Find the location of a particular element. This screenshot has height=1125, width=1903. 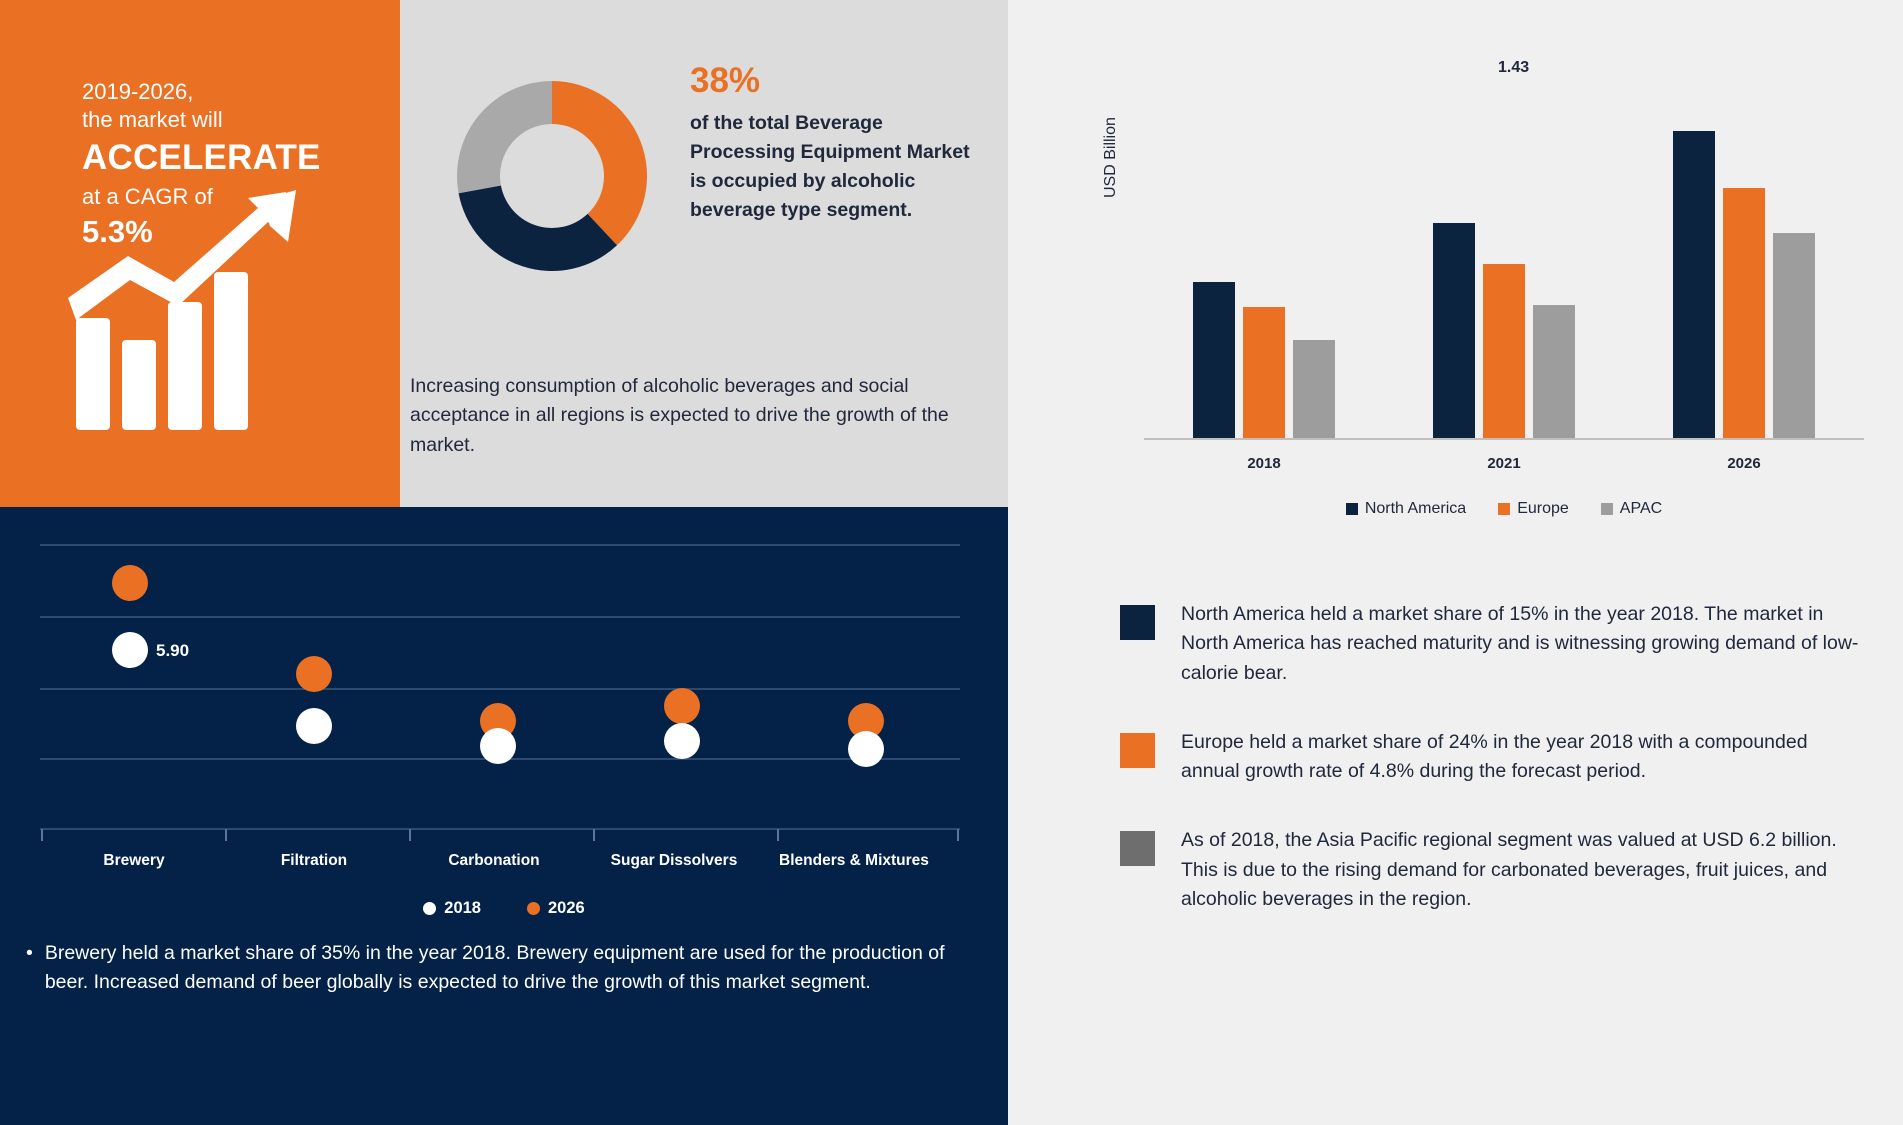

bar-groups: 1.43 is located at coordinates (1504, 233).